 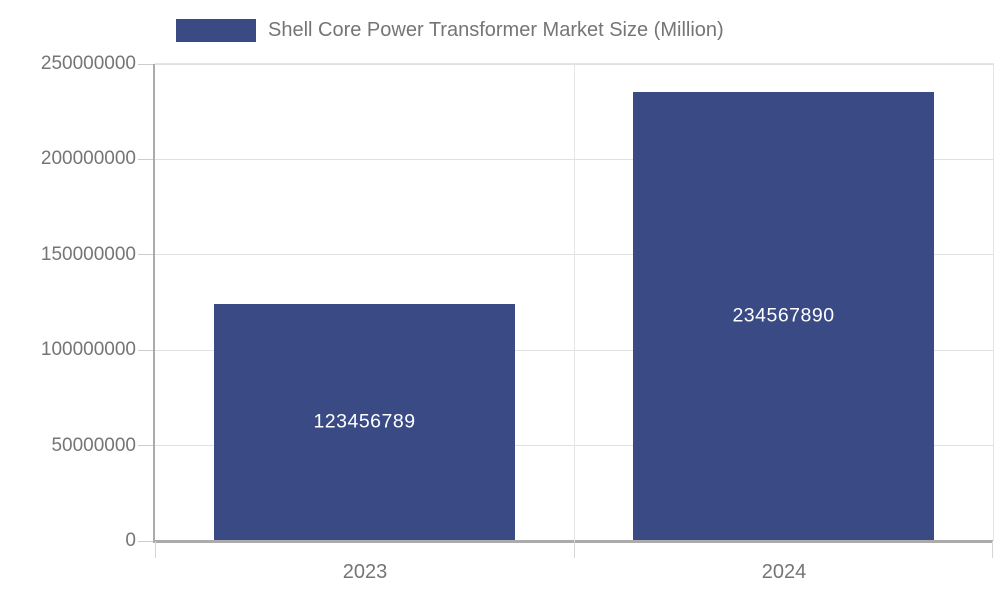 I want to click on y-axis-label: 200000000, so click(x=88, y=159).